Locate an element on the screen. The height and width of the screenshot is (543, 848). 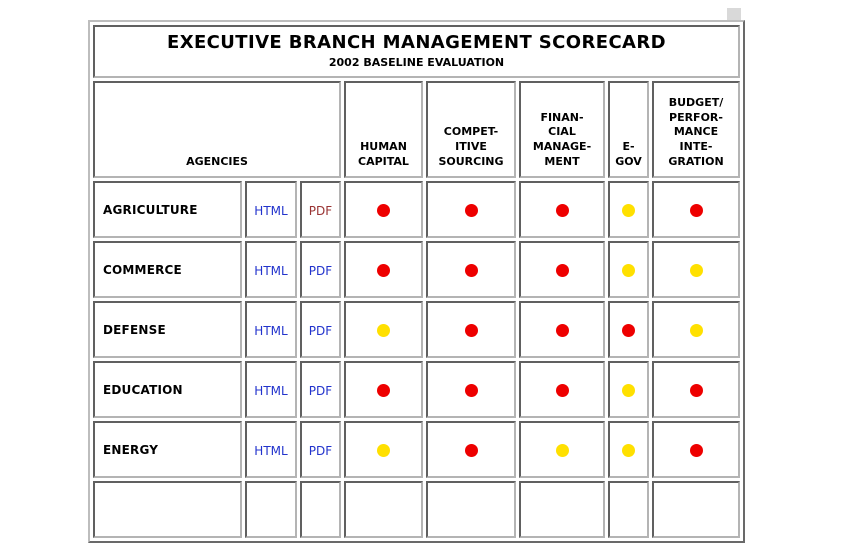
agencies-header-cell: AGENCIES is located at coordinates (217, 129).